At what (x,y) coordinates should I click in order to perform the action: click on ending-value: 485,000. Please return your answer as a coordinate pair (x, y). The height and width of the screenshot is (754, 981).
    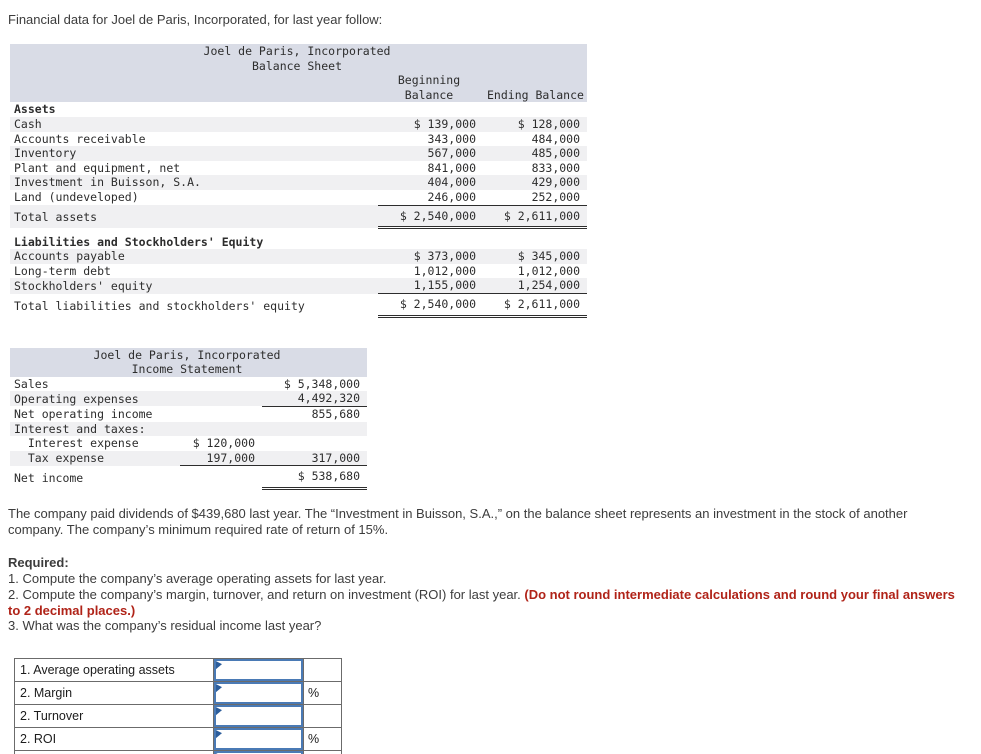
    Looking at the image, I should click on (535, 153).